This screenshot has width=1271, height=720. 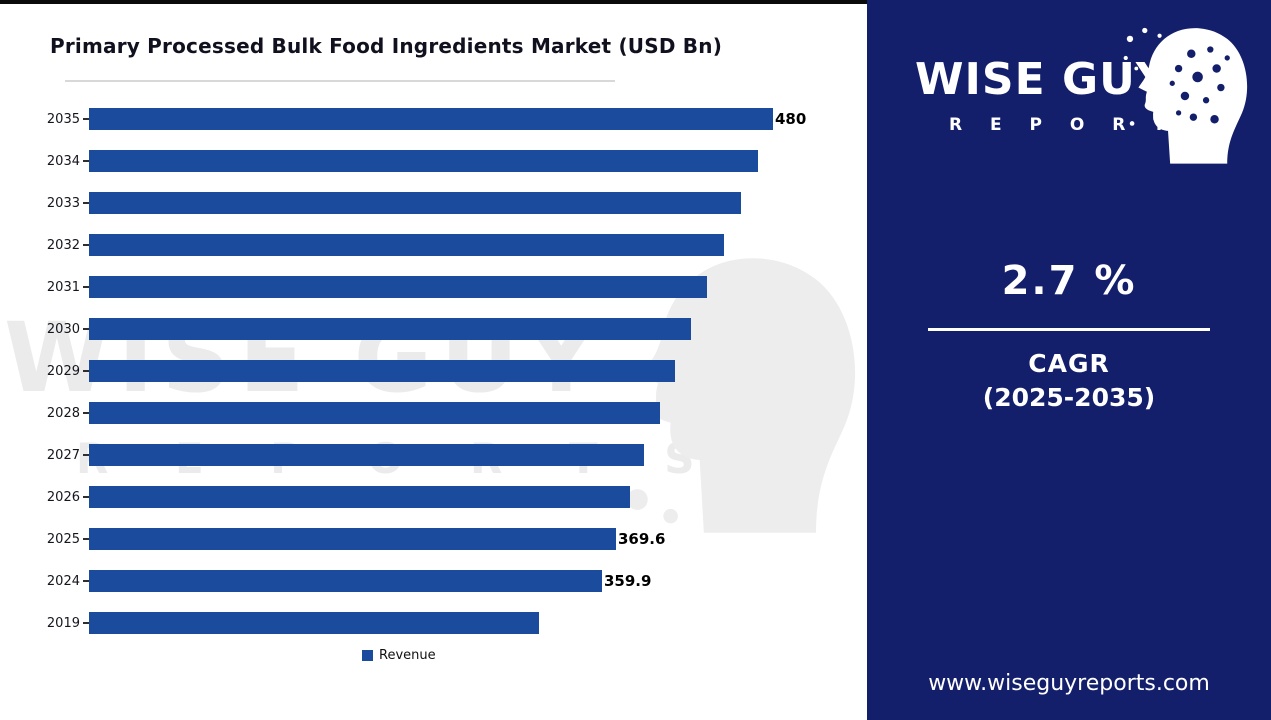 I want to click on legend: Revenue, so click(x=614, y=655).